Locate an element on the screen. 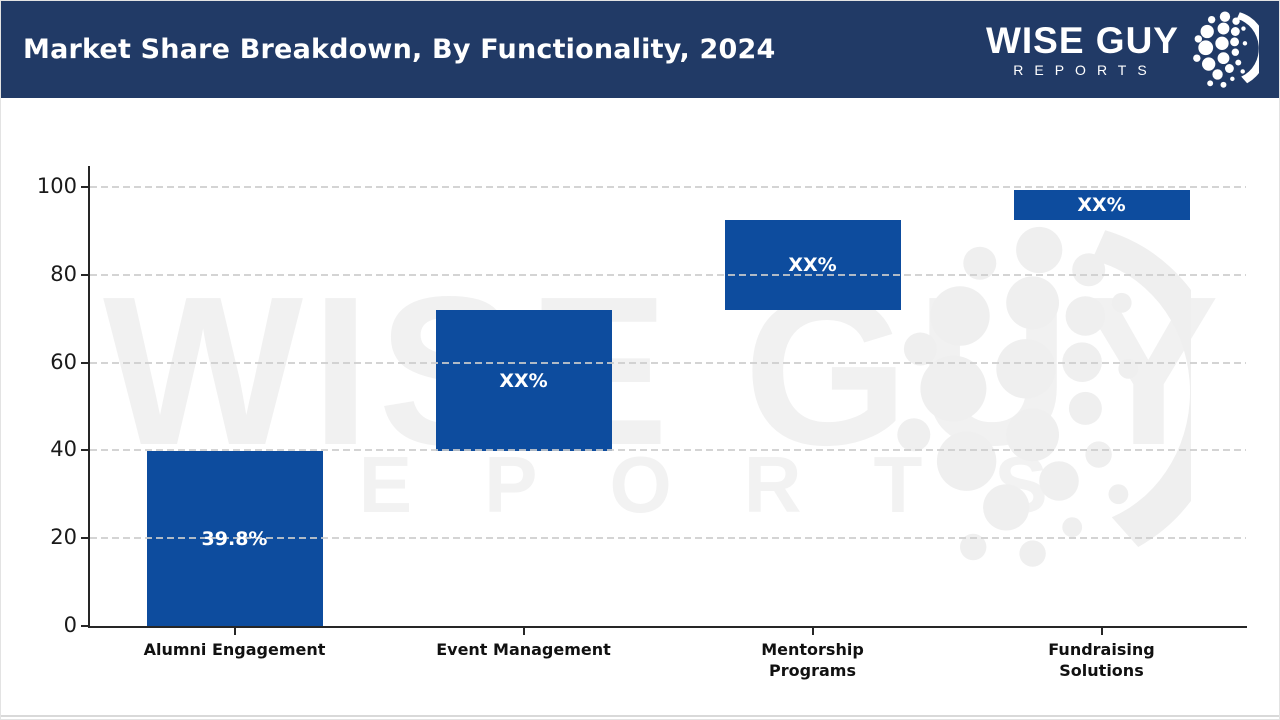 Image resolution: width=1280 pixels, height=720 pixels. category-label-line: Fundraising is located at coordinates (1101, 649).